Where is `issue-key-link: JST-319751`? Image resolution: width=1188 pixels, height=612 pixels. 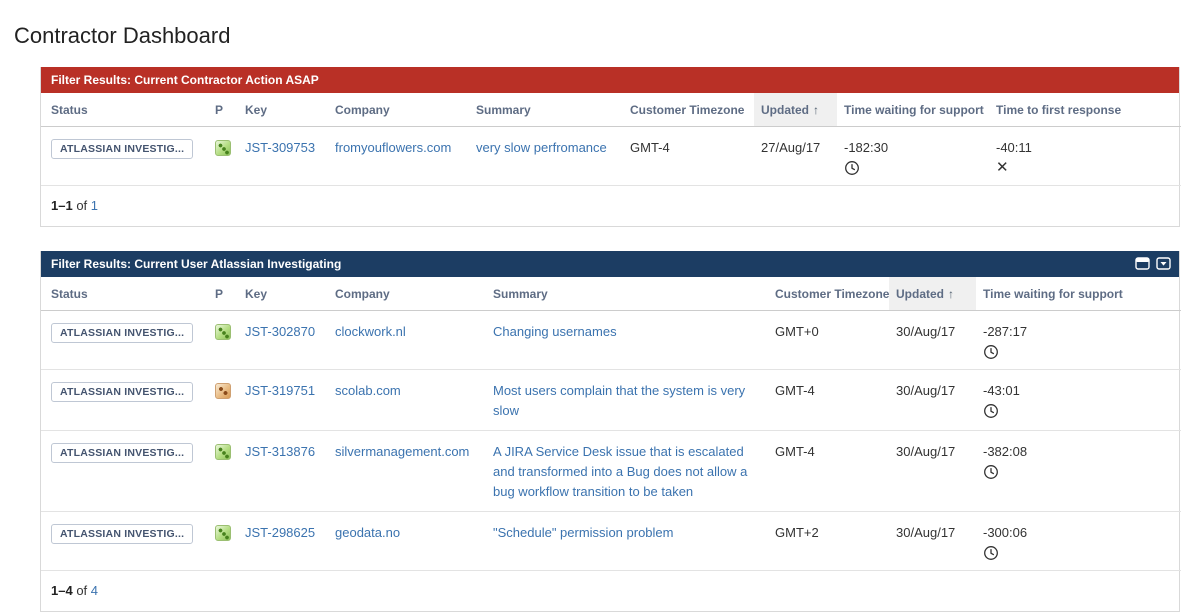 issue-key-link: JST-319751 is located at coordinates (280, 390).